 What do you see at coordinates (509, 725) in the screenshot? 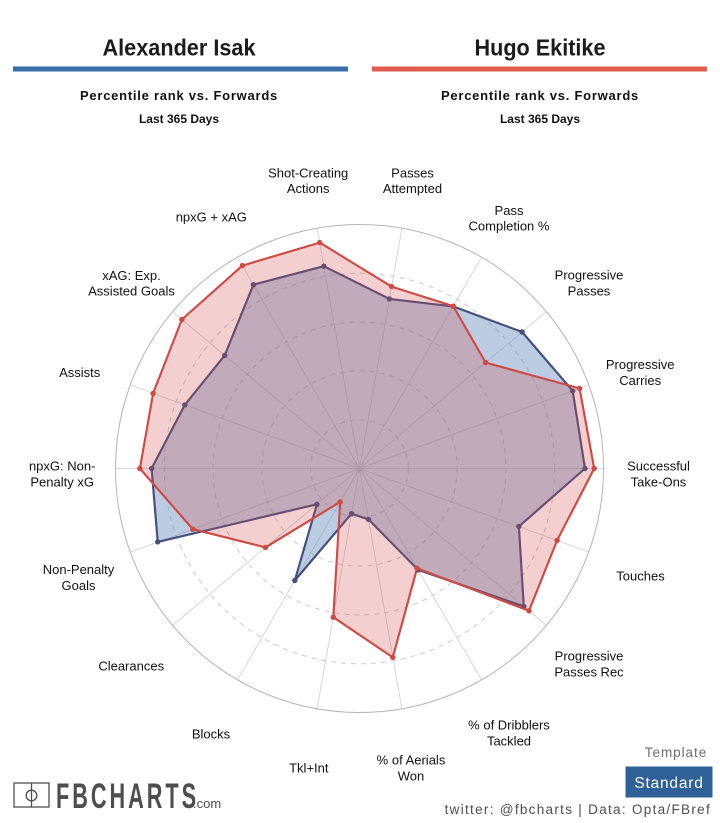
I see `svg-text: % of Dribblers` at bounding box center [509, 725].